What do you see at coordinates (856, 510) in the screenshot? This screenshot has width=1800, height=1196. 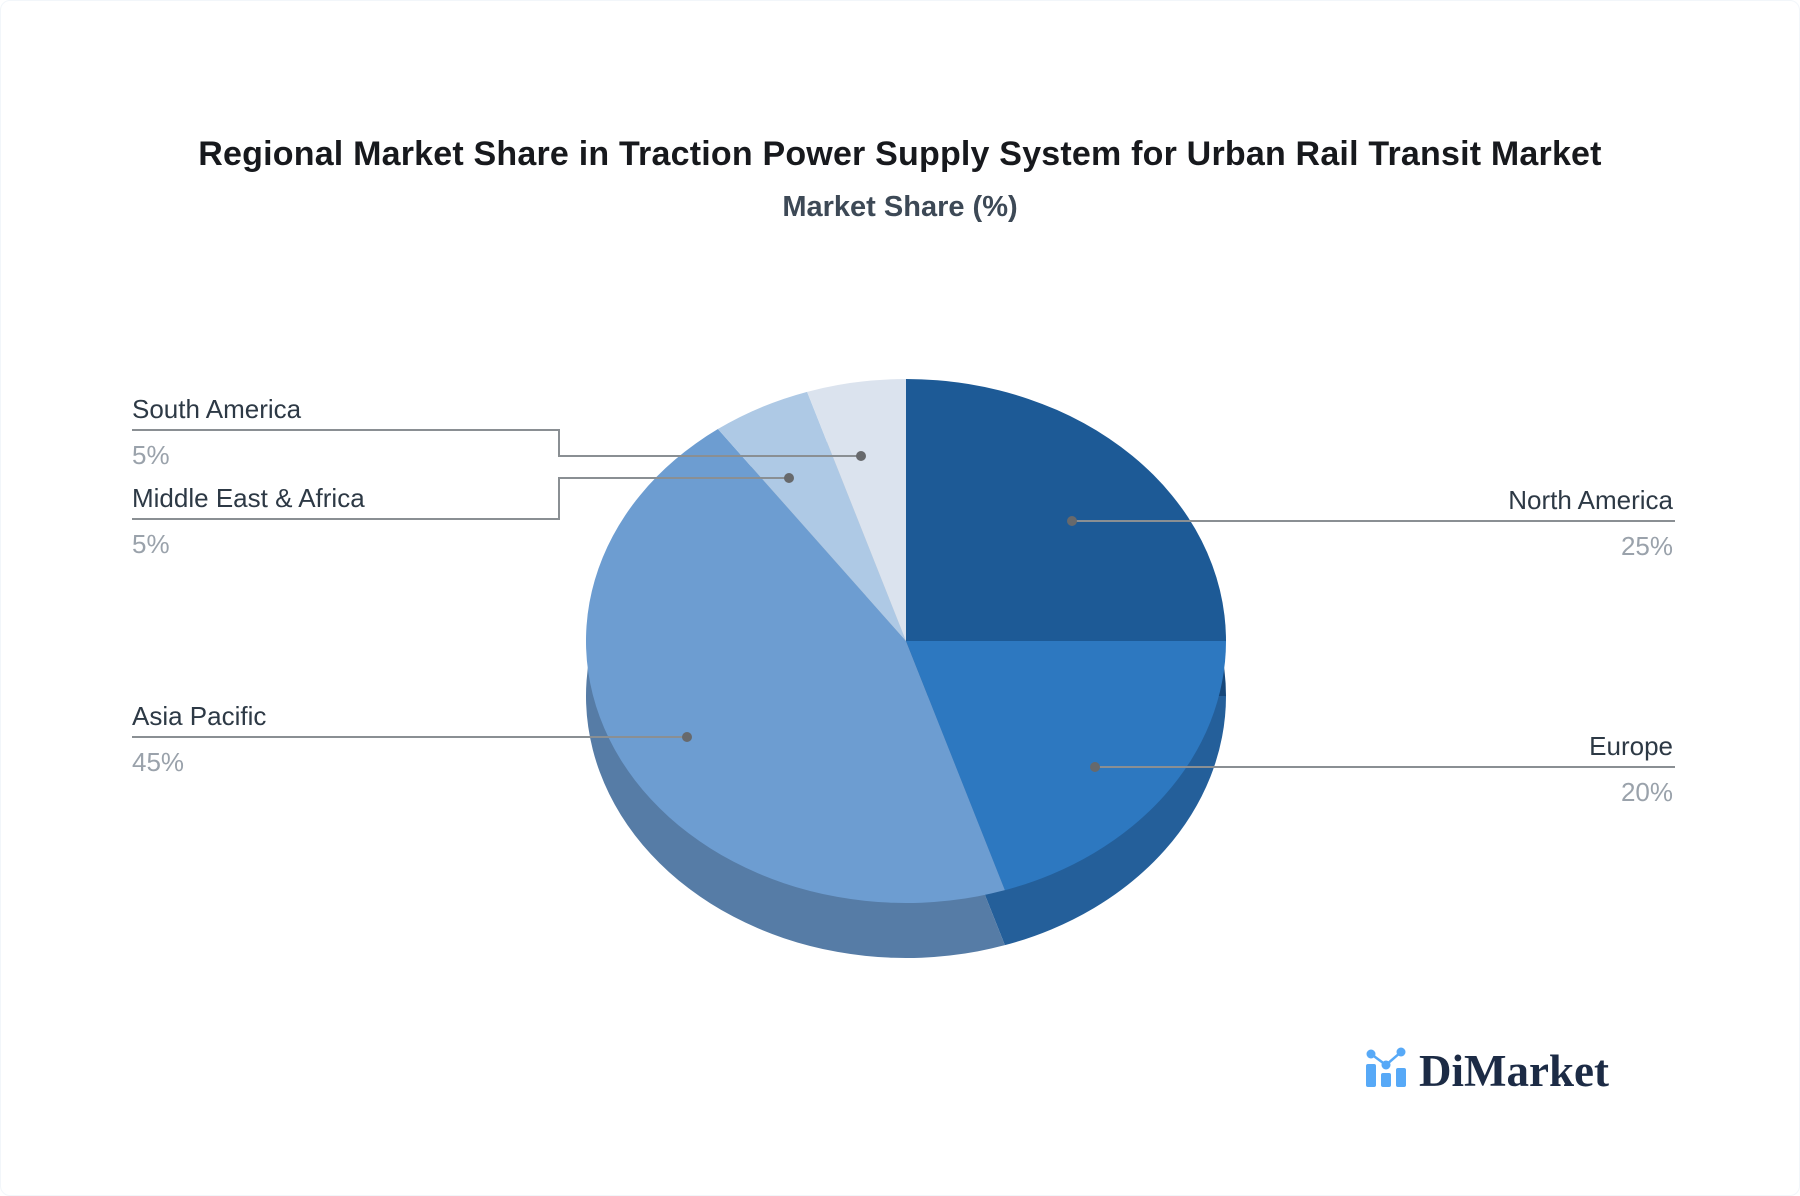 I see `pie-slice-south-america` at bounding box center [856, 510].